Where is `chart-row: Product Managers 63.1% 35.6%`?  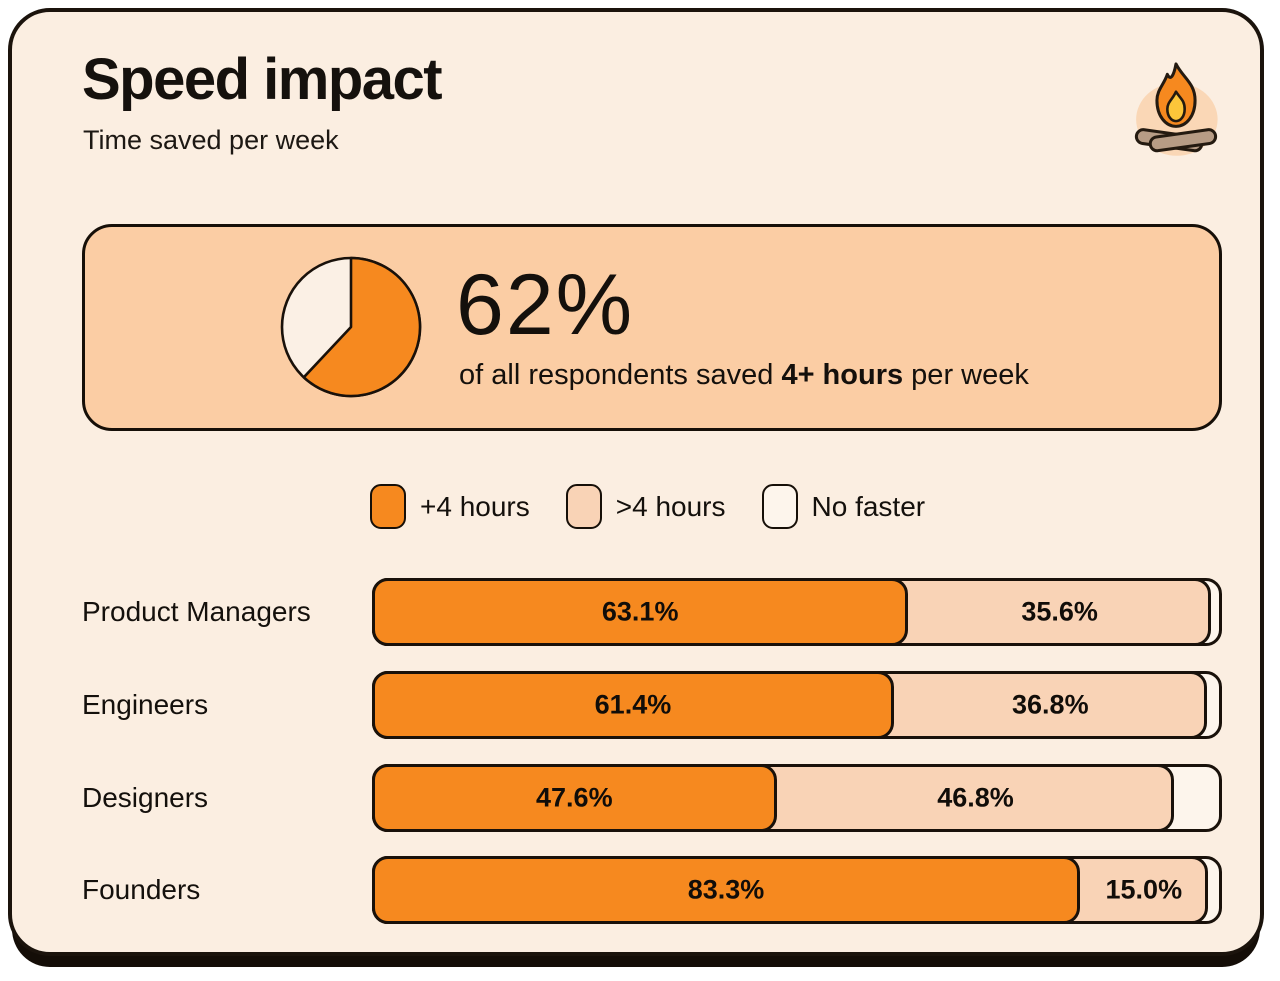
chart-row: Product Managers 63.1% 35.6% is located at coordinates (646, 612).